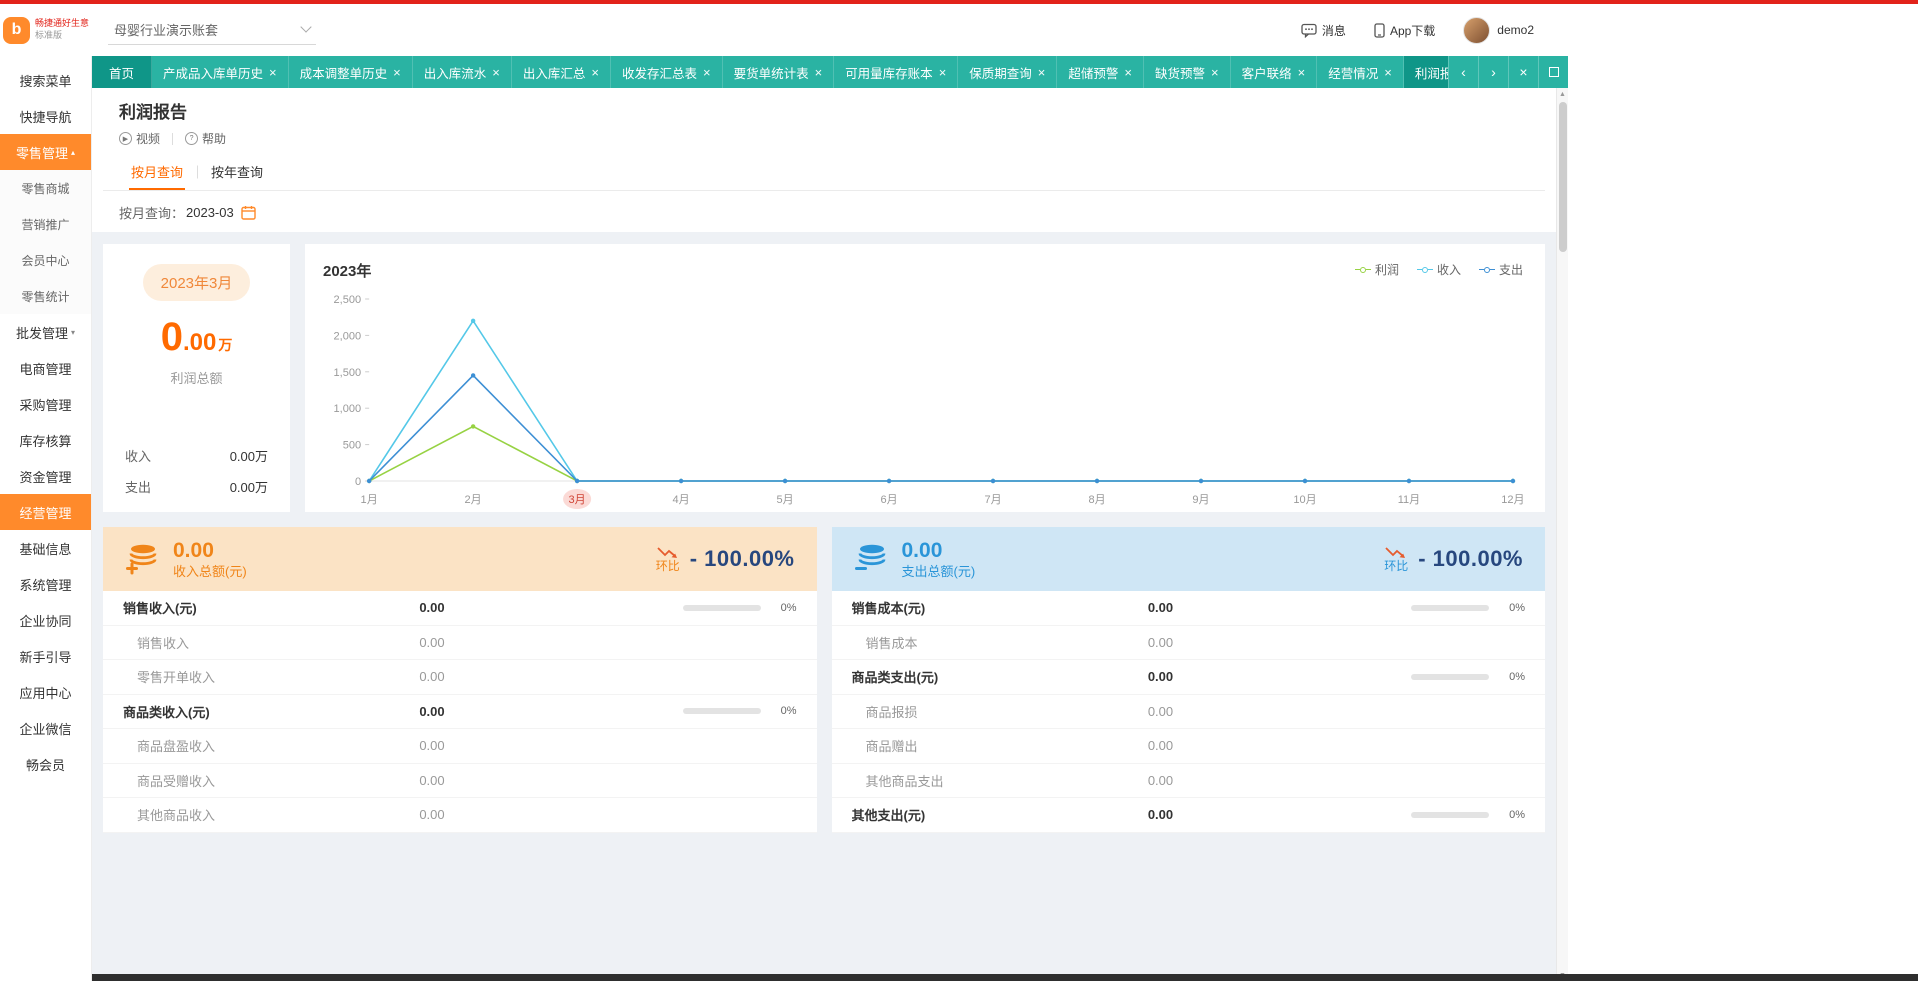 This screenshot has height=981, width=1918. I want to click on fullscreen-button, so click(1553, 72).